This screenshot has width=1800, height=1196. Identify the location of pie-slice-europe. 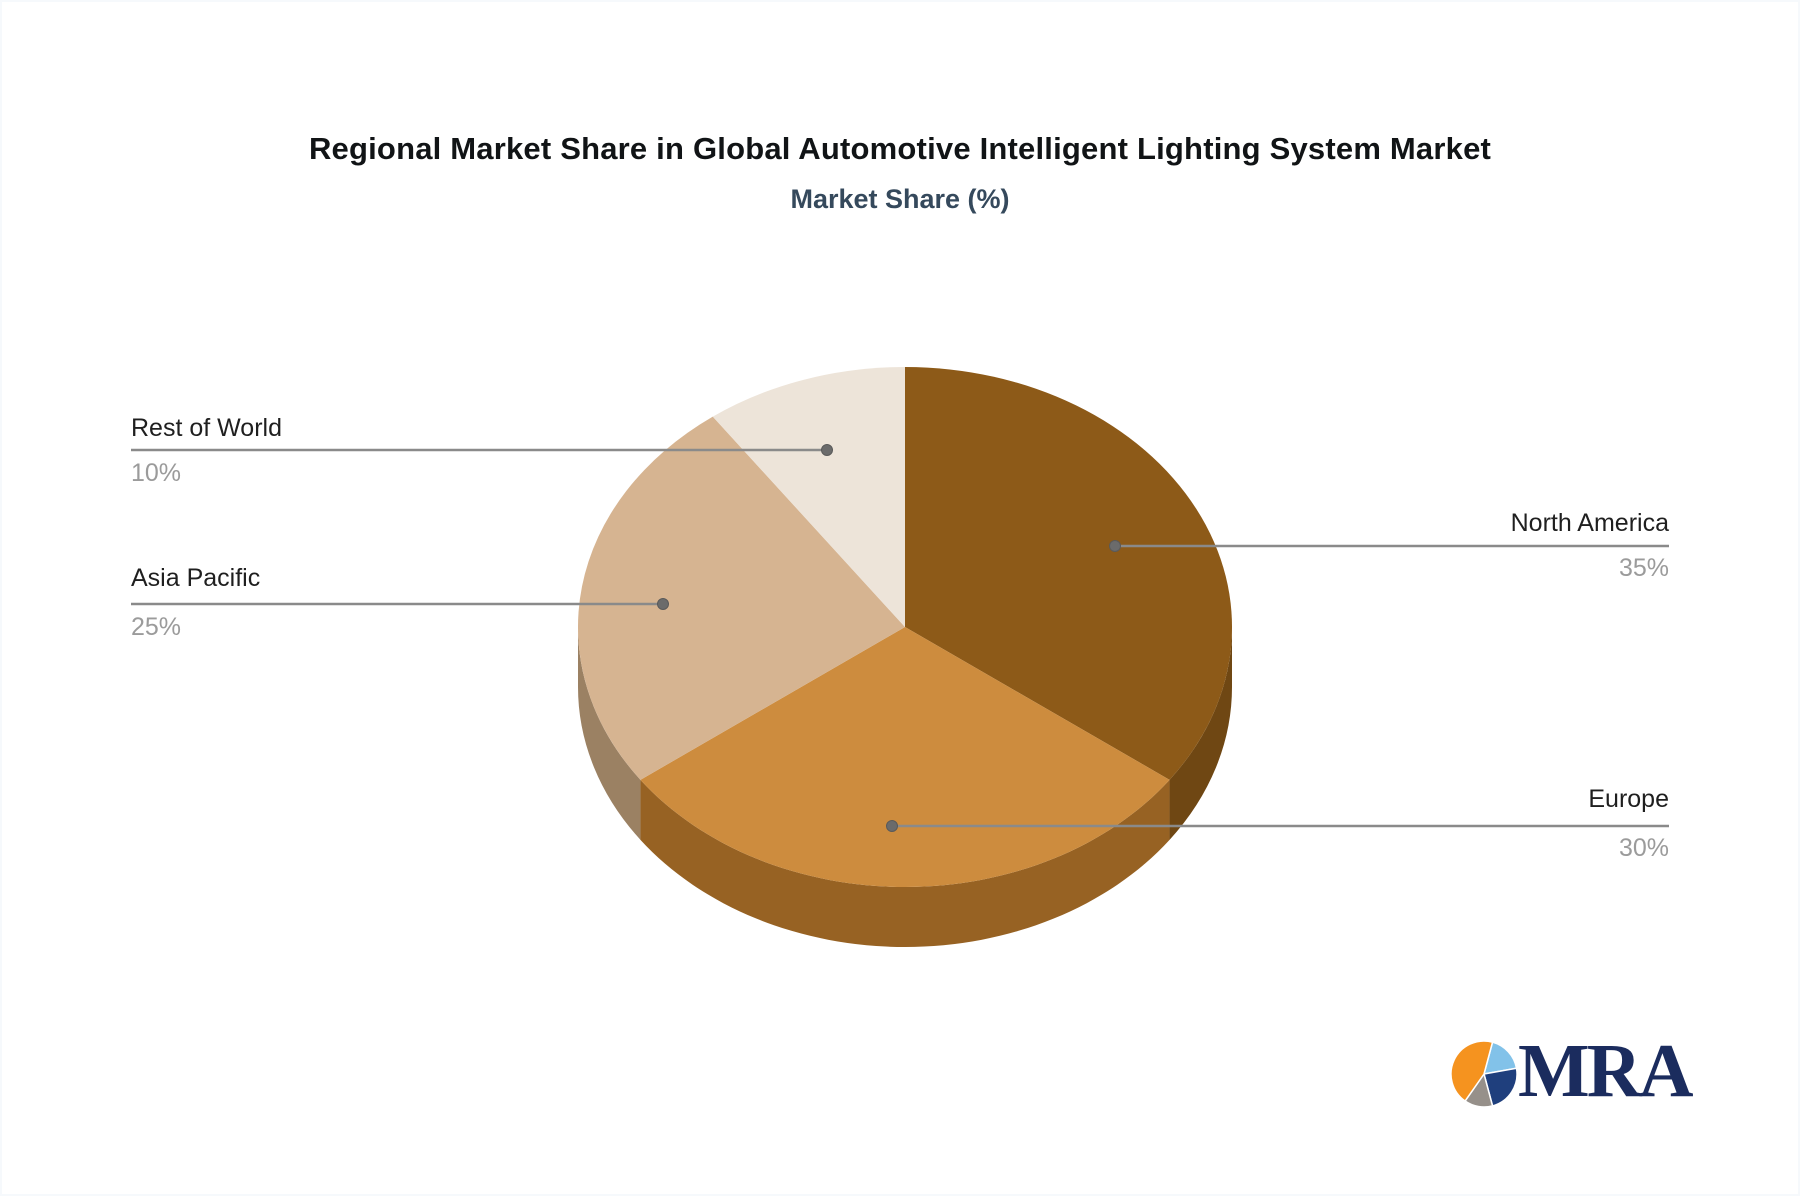
(905, 757).